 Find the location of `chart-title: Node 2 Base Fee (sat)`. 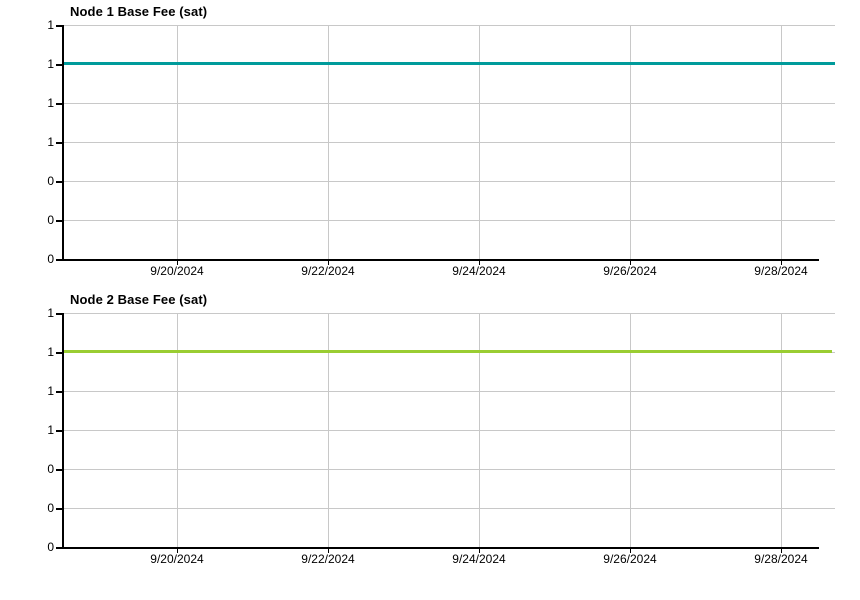

chart-title: Node 2 Base Fee (sat) is located at coordinates (139, 299).